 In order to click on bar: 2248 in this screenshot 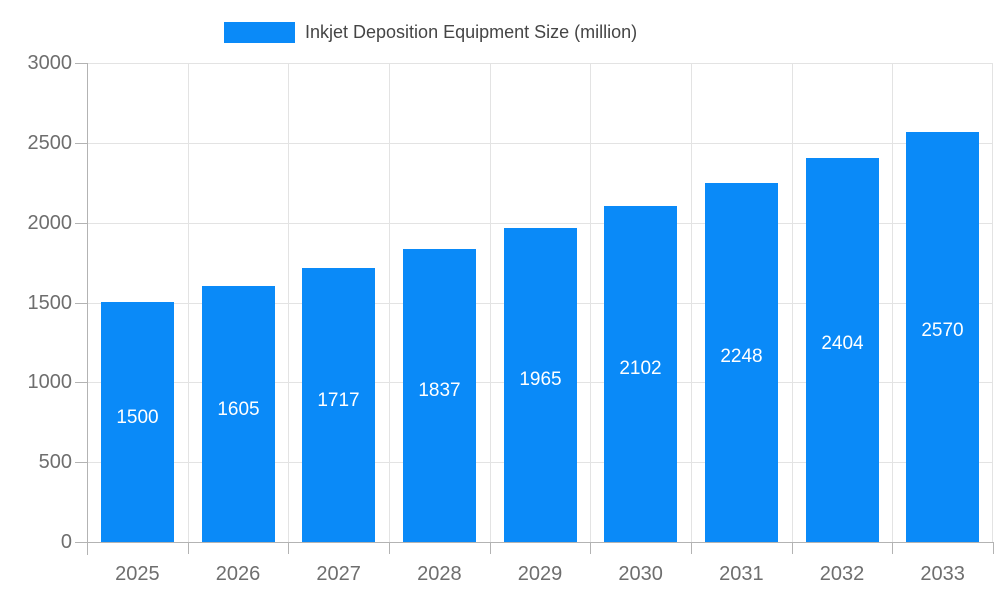, I will do `click(741, 362)`.